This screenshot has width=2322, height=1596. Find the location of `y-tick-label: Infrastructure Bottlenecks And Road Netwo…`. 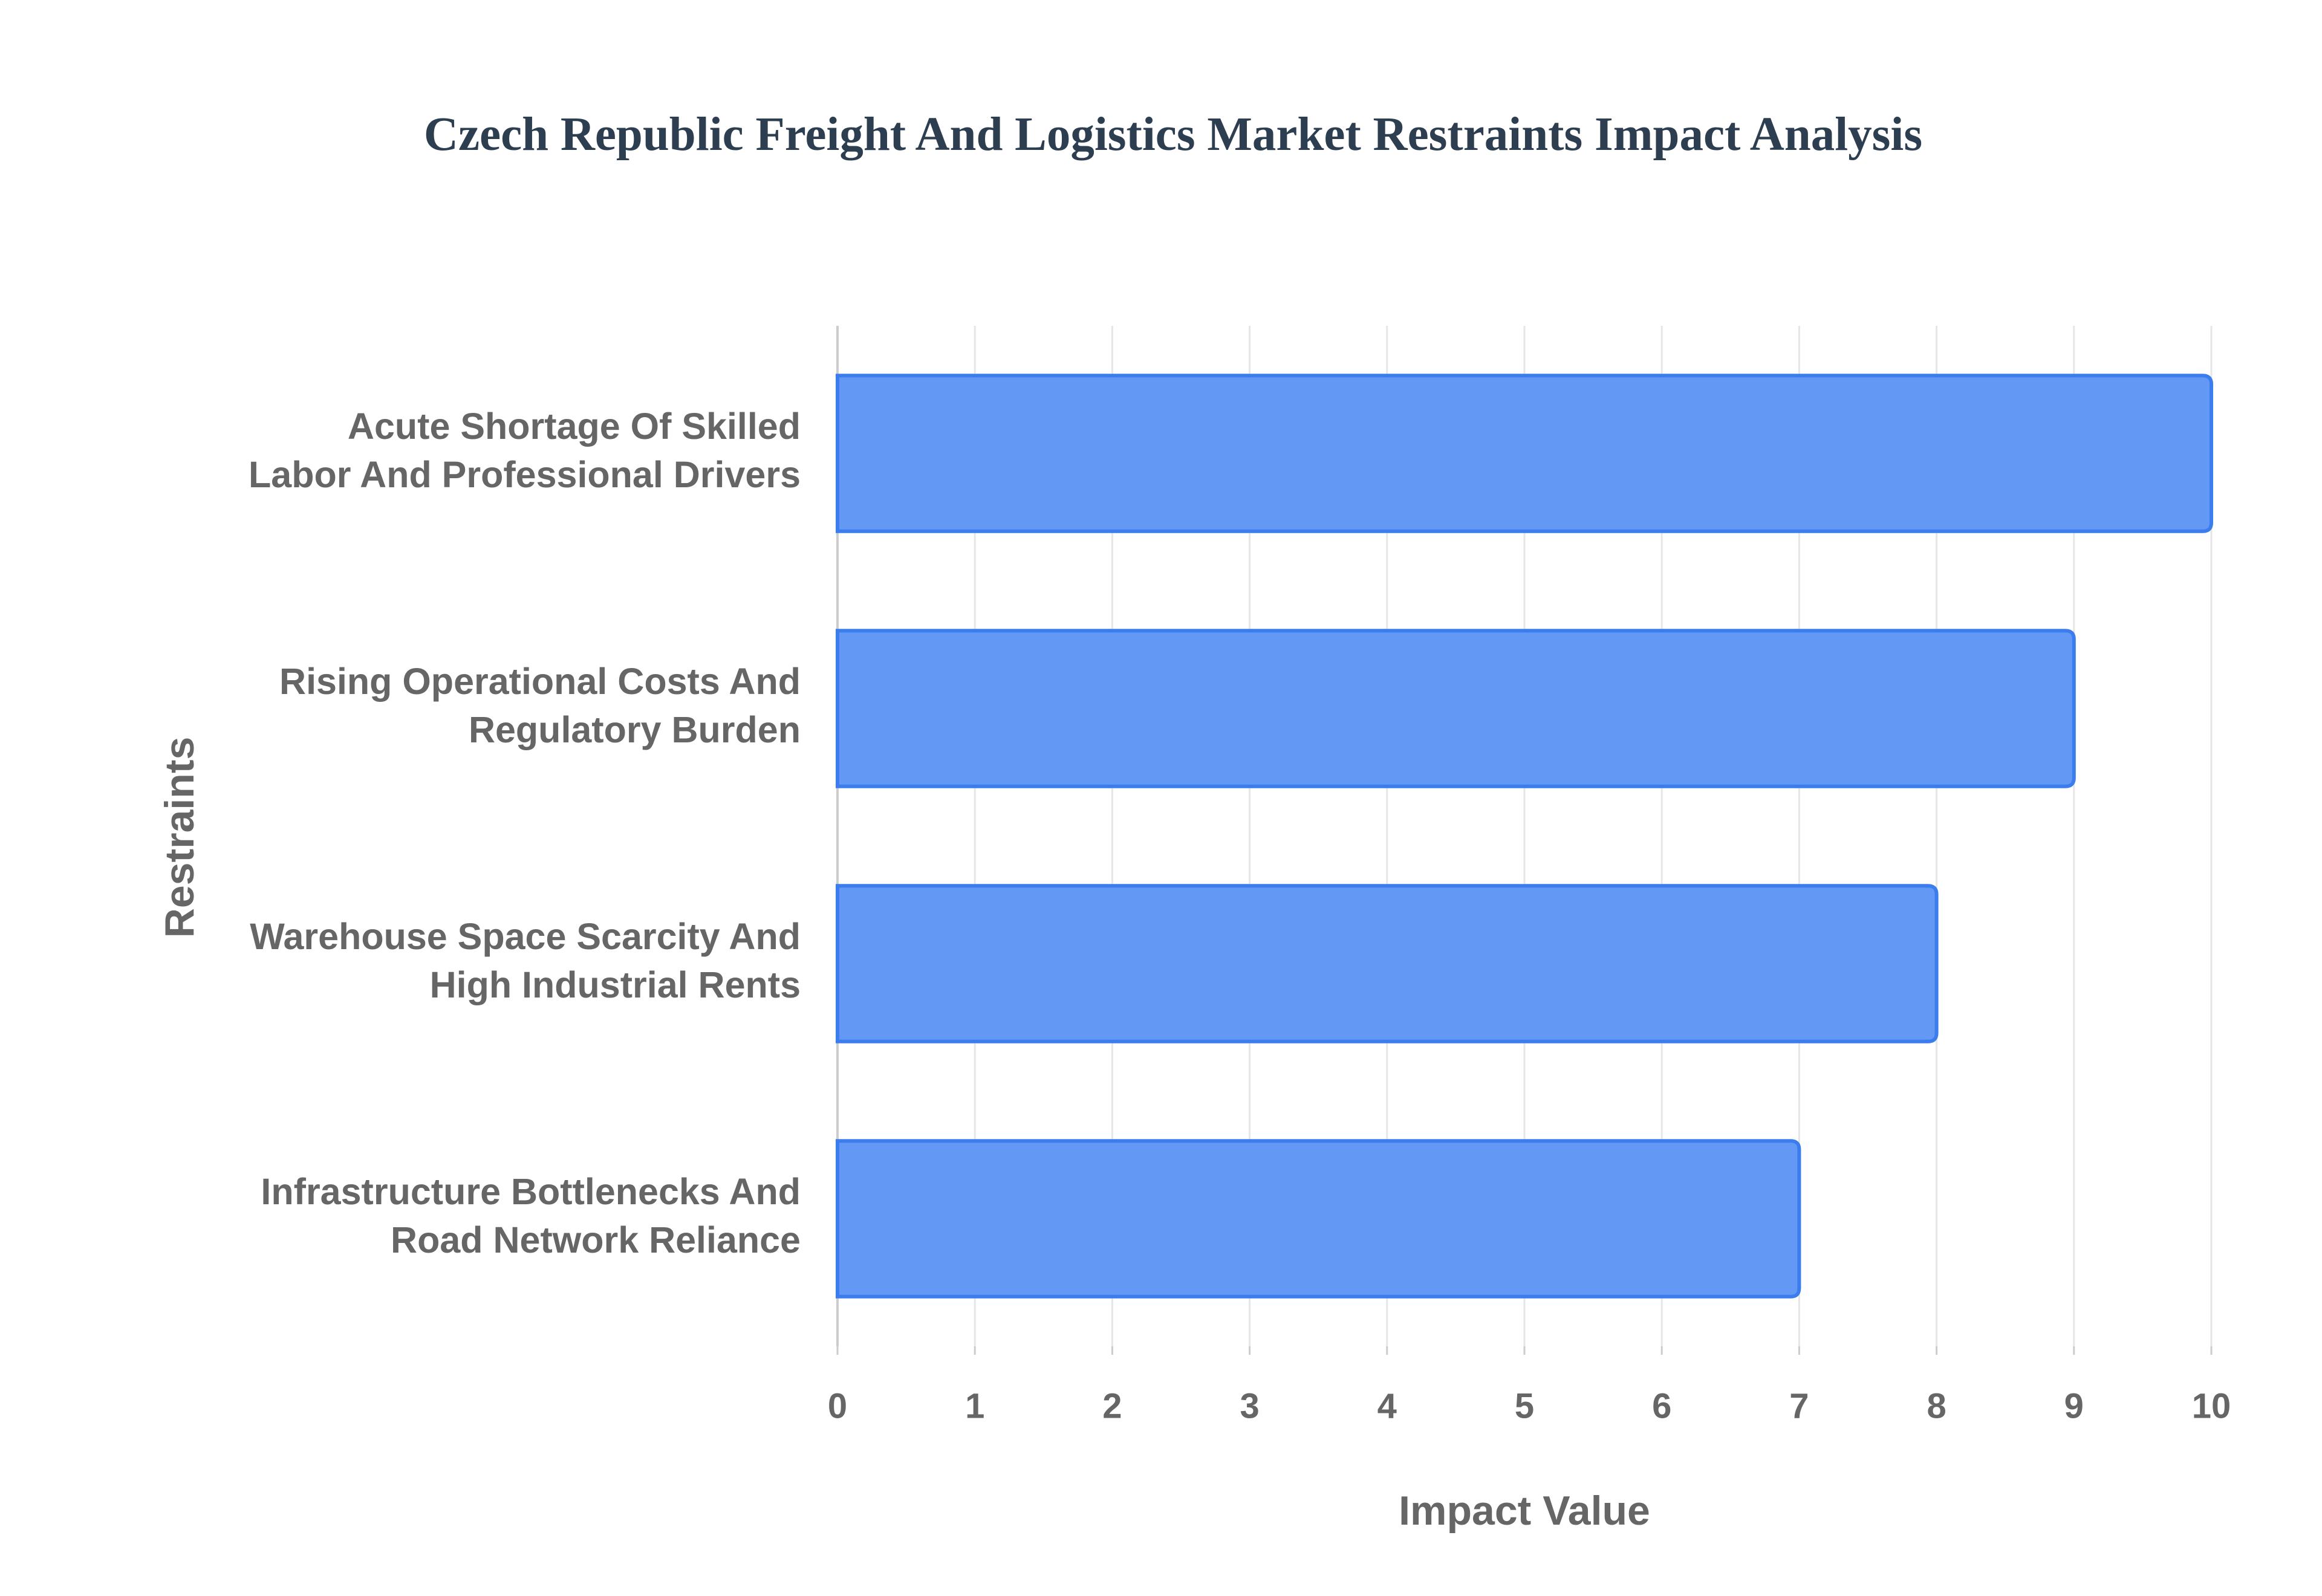

y-tick-label: Infrastructure Bottlenecks And Road Netwo… is located at coordinates (531, 1215).